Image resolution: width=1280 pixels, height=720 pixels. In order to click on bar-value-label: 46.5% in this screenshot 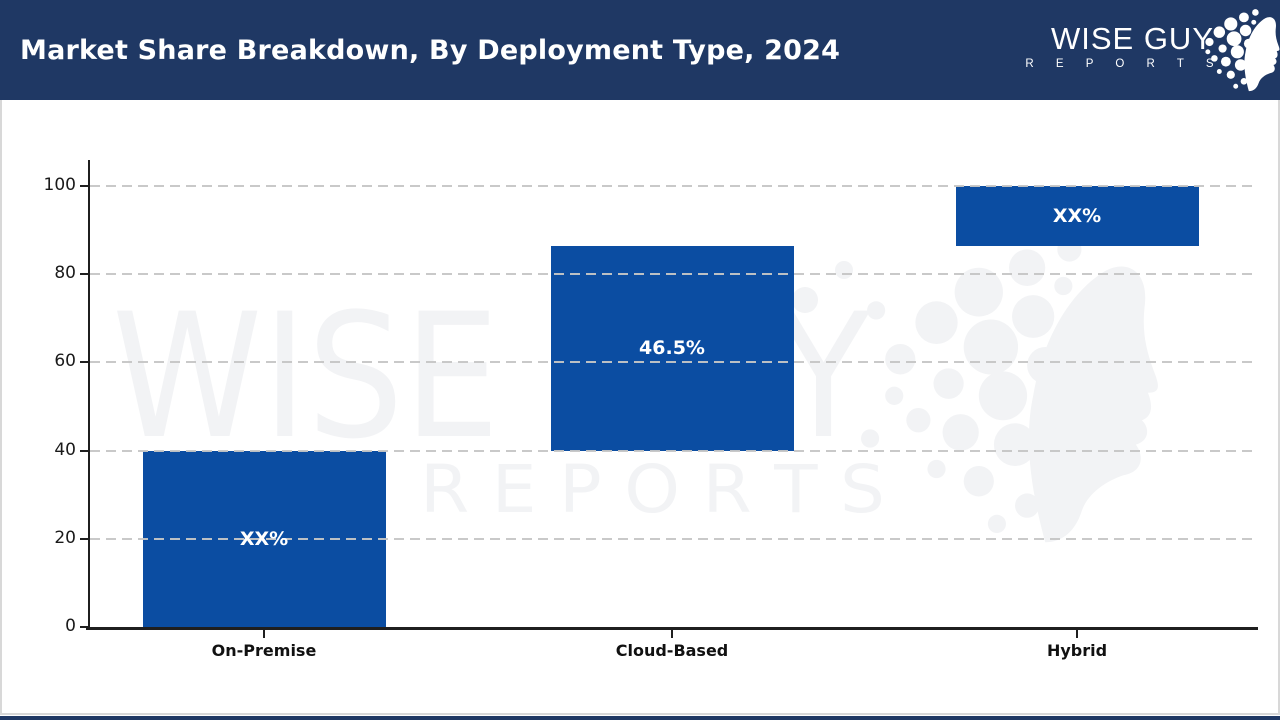, I will do `click(672, 348)`.